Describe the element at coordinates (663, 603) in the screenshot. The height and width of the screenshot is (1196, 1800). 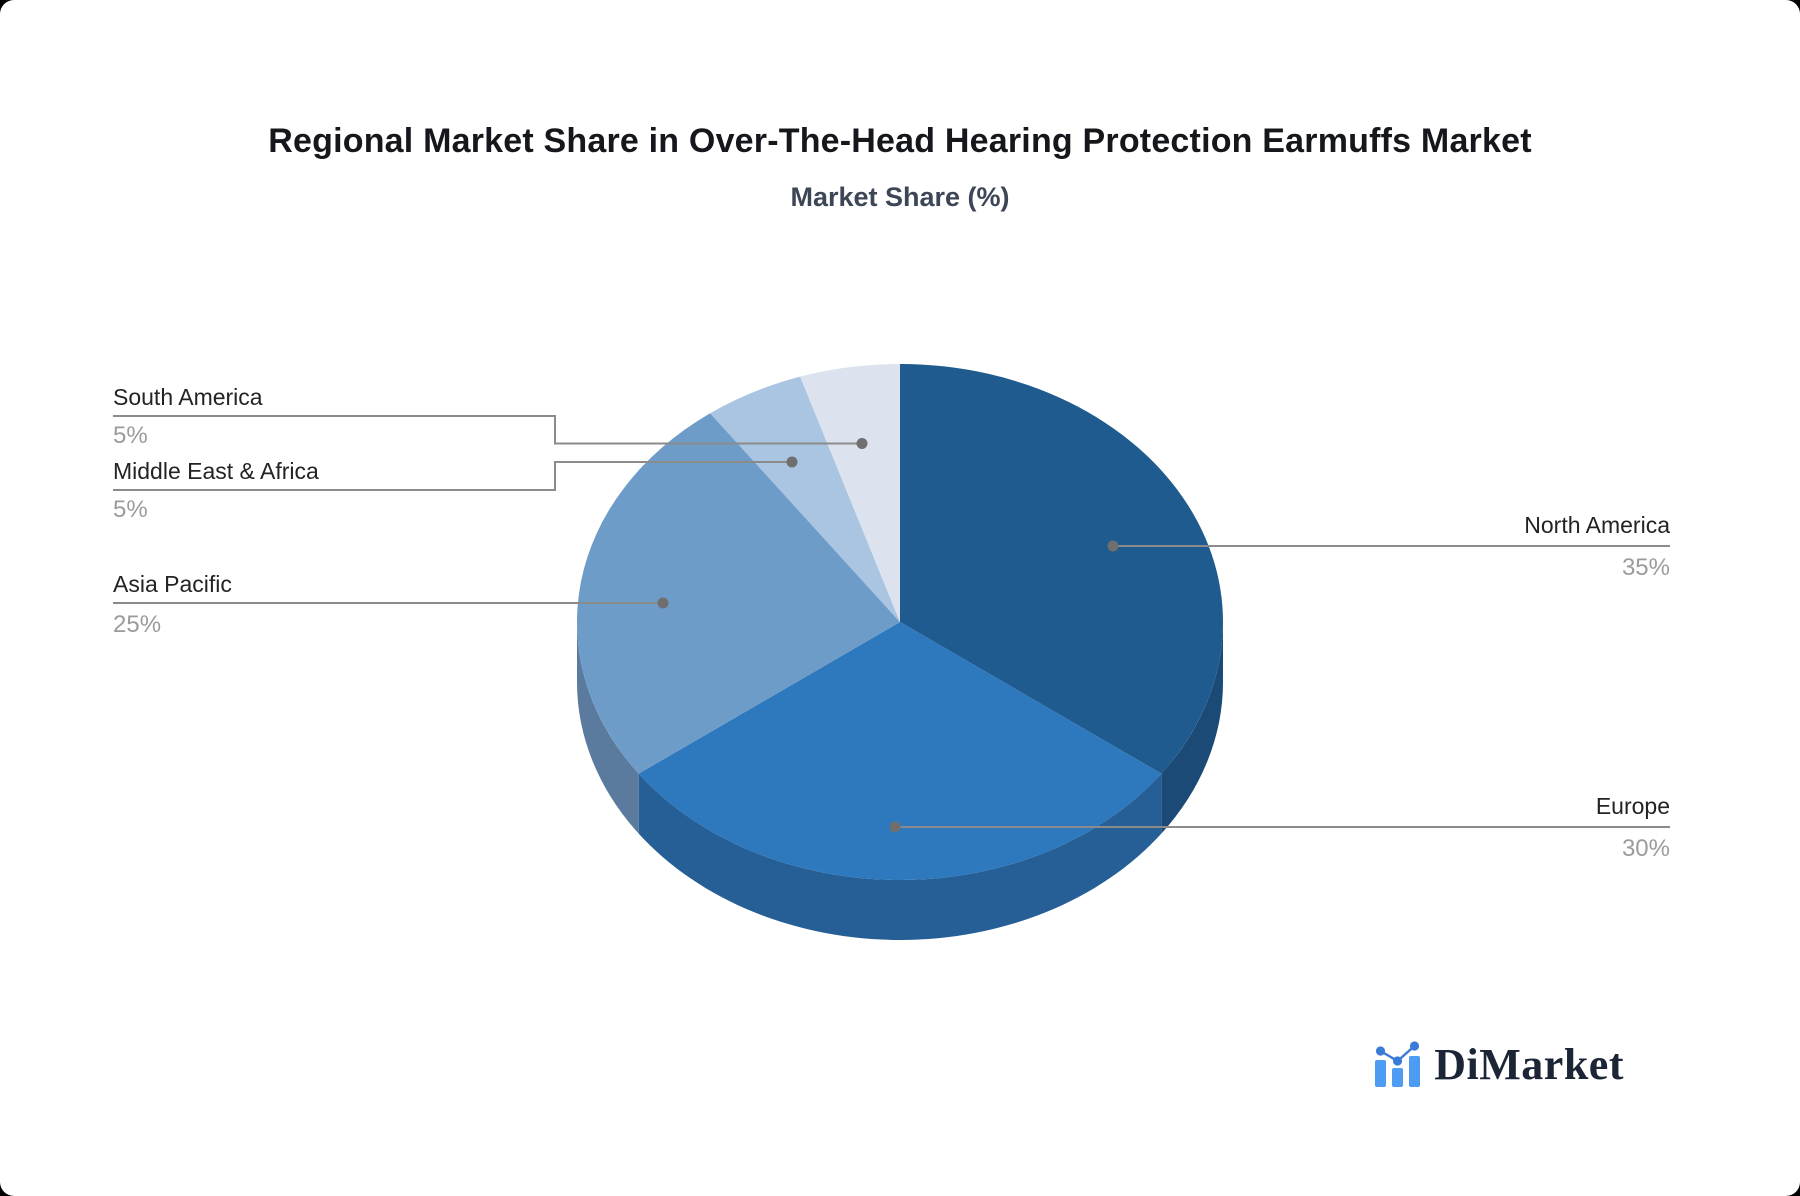
I see `leader-dot-asia-pacific` at that location.